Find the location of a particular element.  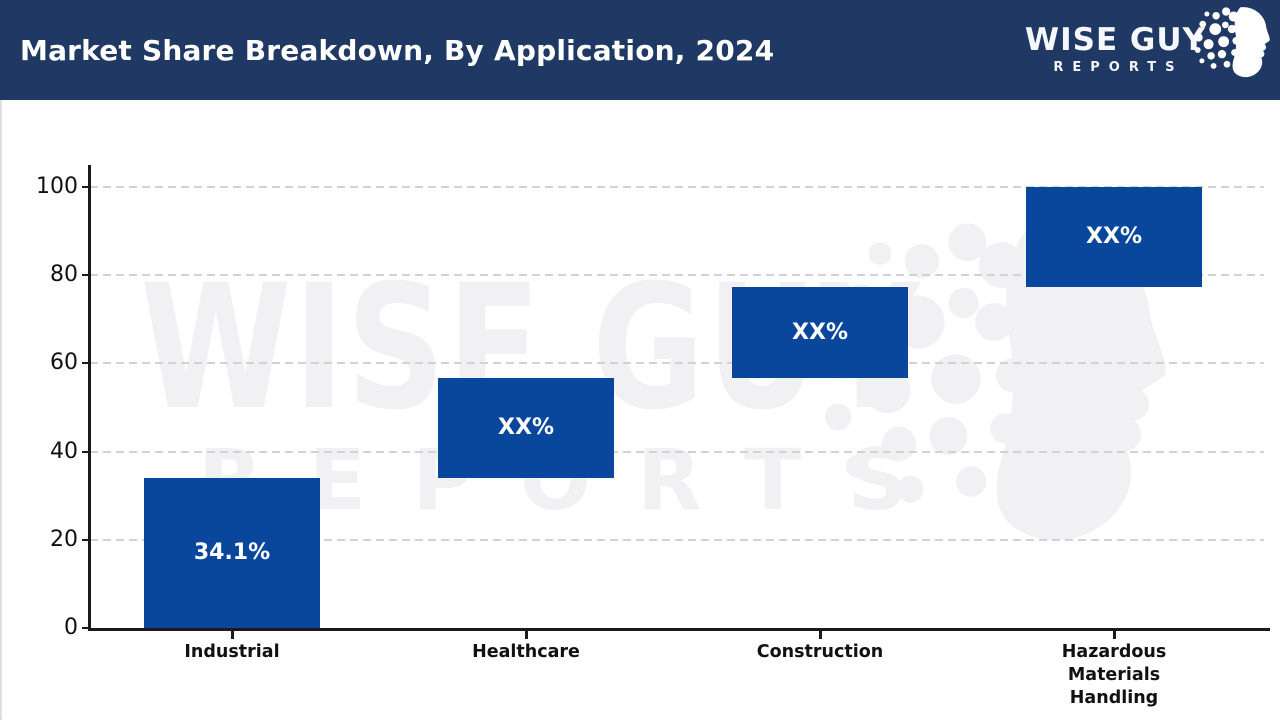

brand-logo: WISE GUY REPORTS is located at coordinates (1149, 50).